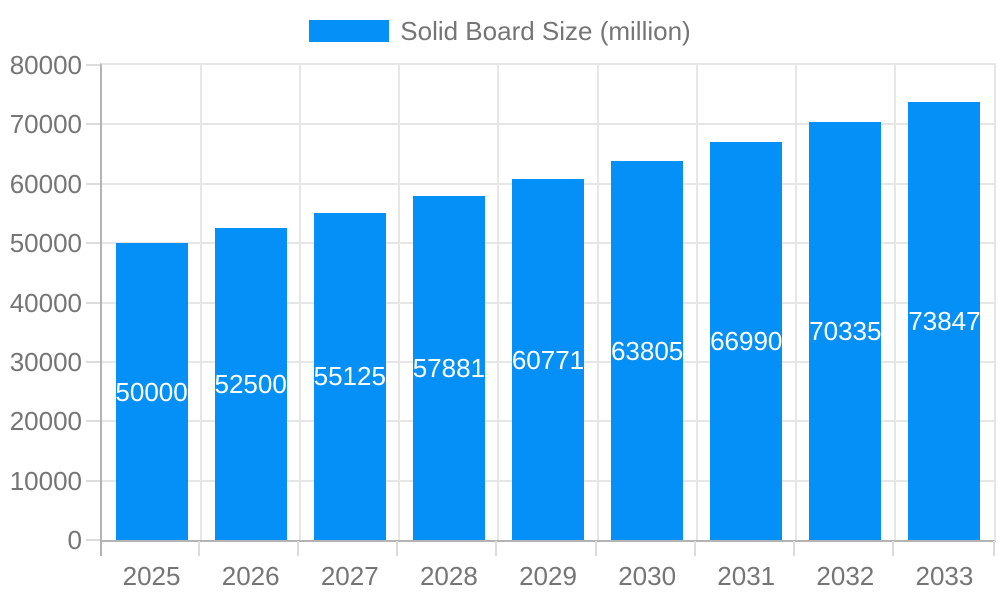 The image size is (1000, 600). I want to click on legend-swatch, so click(349, 31).